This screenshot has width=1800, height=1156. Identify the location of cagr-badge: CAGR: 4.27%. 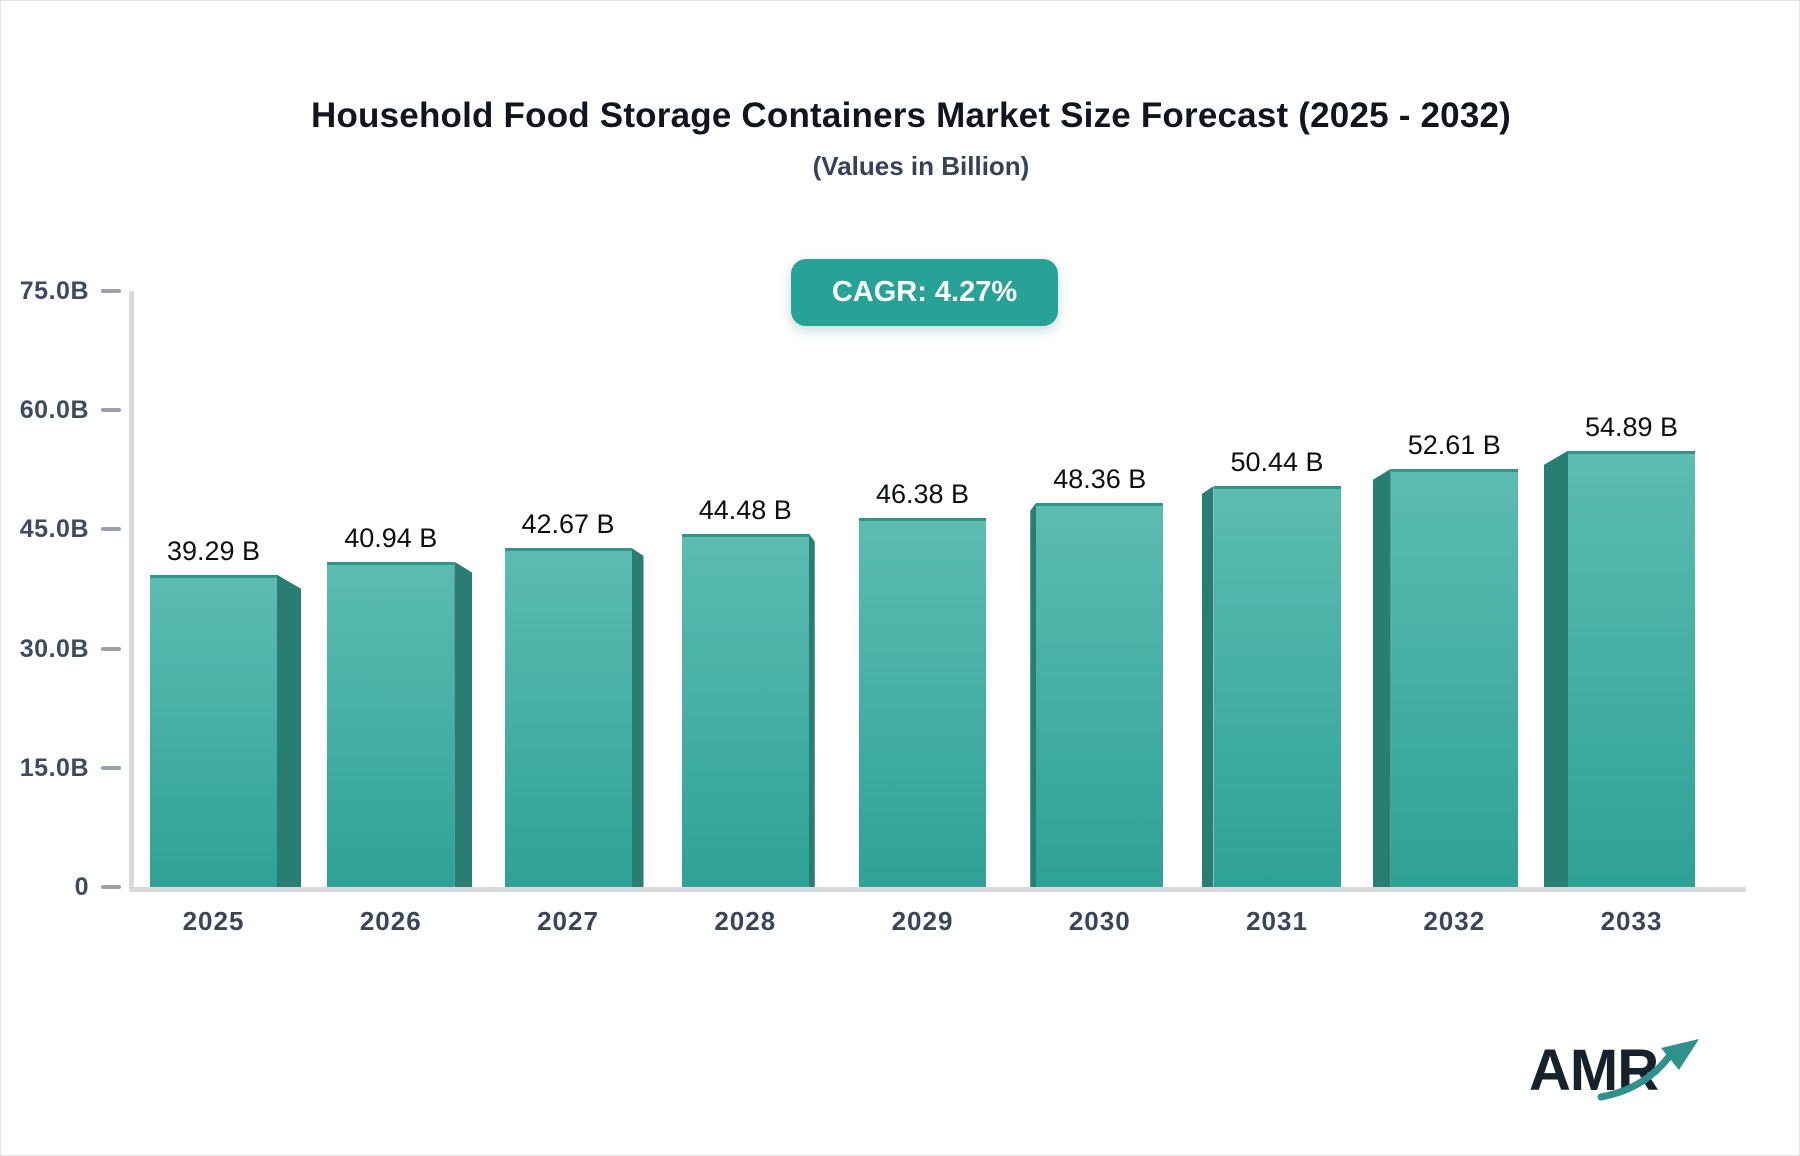
(924, 292).